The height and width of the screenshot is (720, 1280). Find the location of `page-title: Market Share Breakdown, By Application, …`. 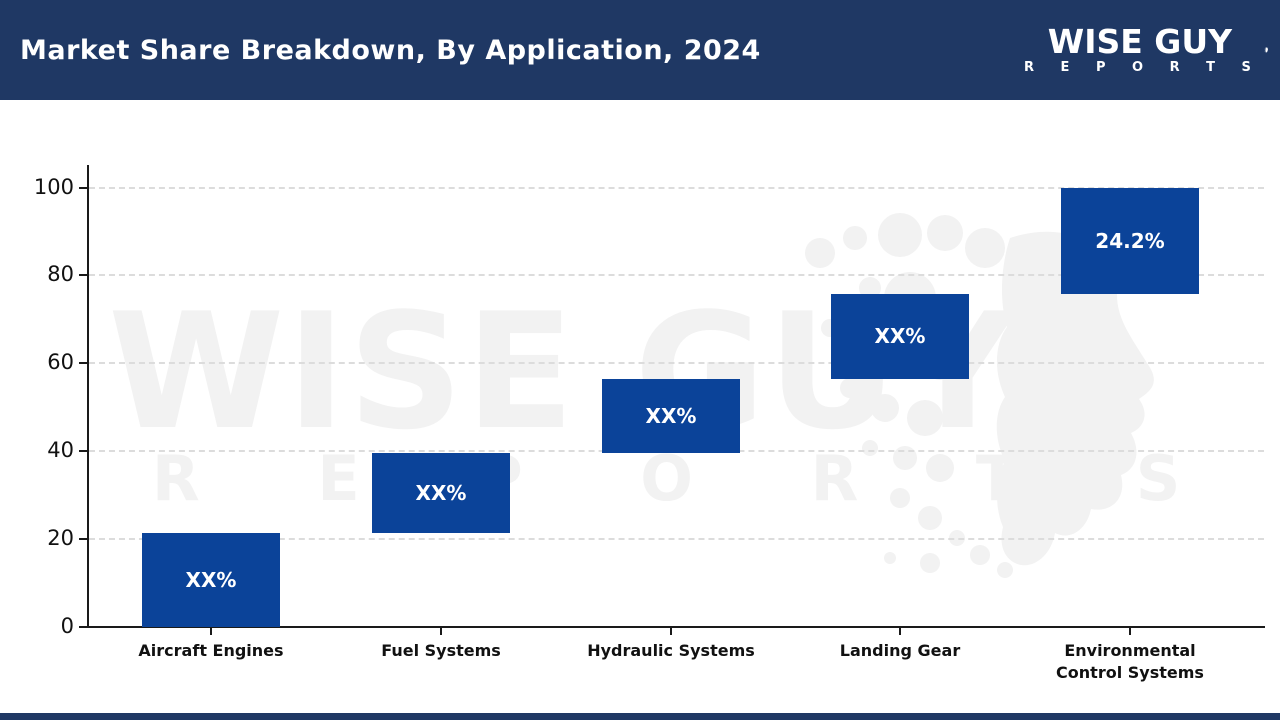

page-title: Market Share Breakdown, By Application, … is located at coordinates (390, 50).